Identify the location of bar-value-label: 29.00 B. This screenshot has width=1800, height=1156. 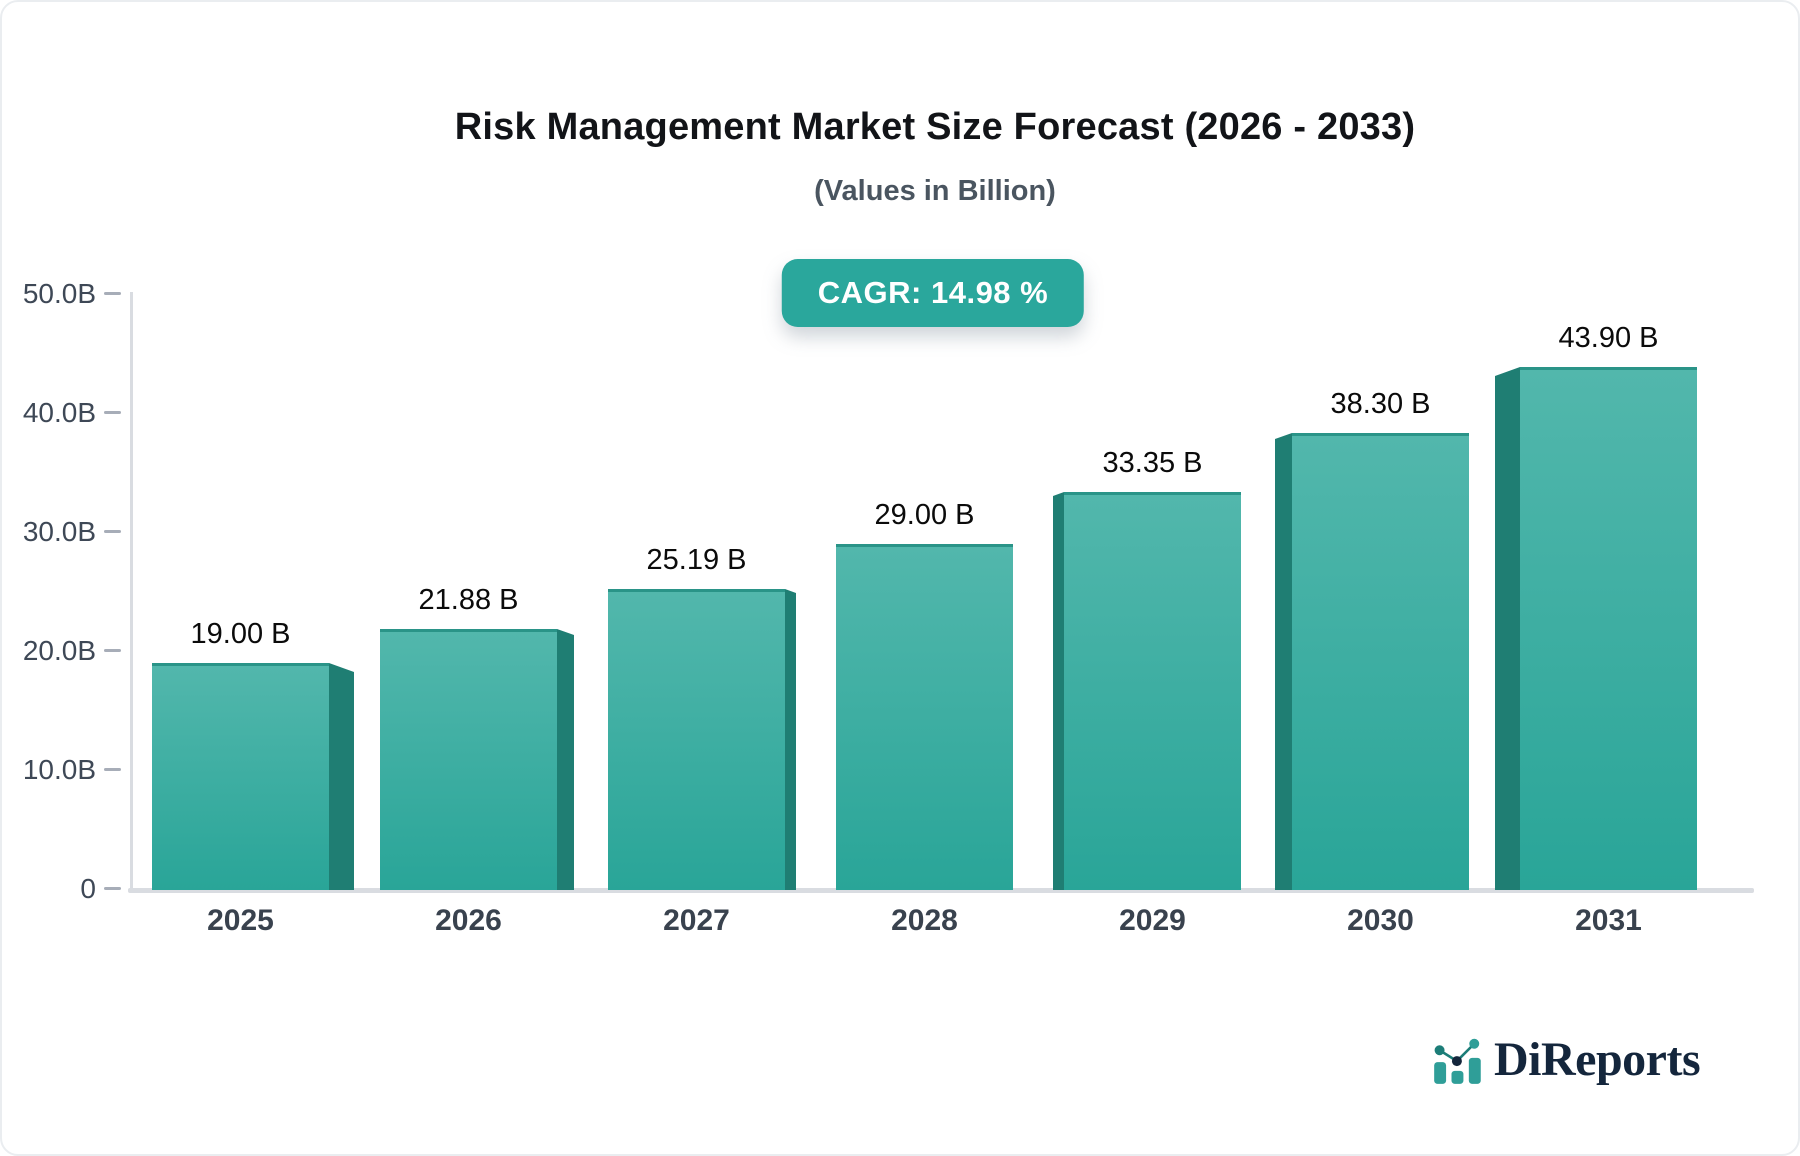
(924, 515).